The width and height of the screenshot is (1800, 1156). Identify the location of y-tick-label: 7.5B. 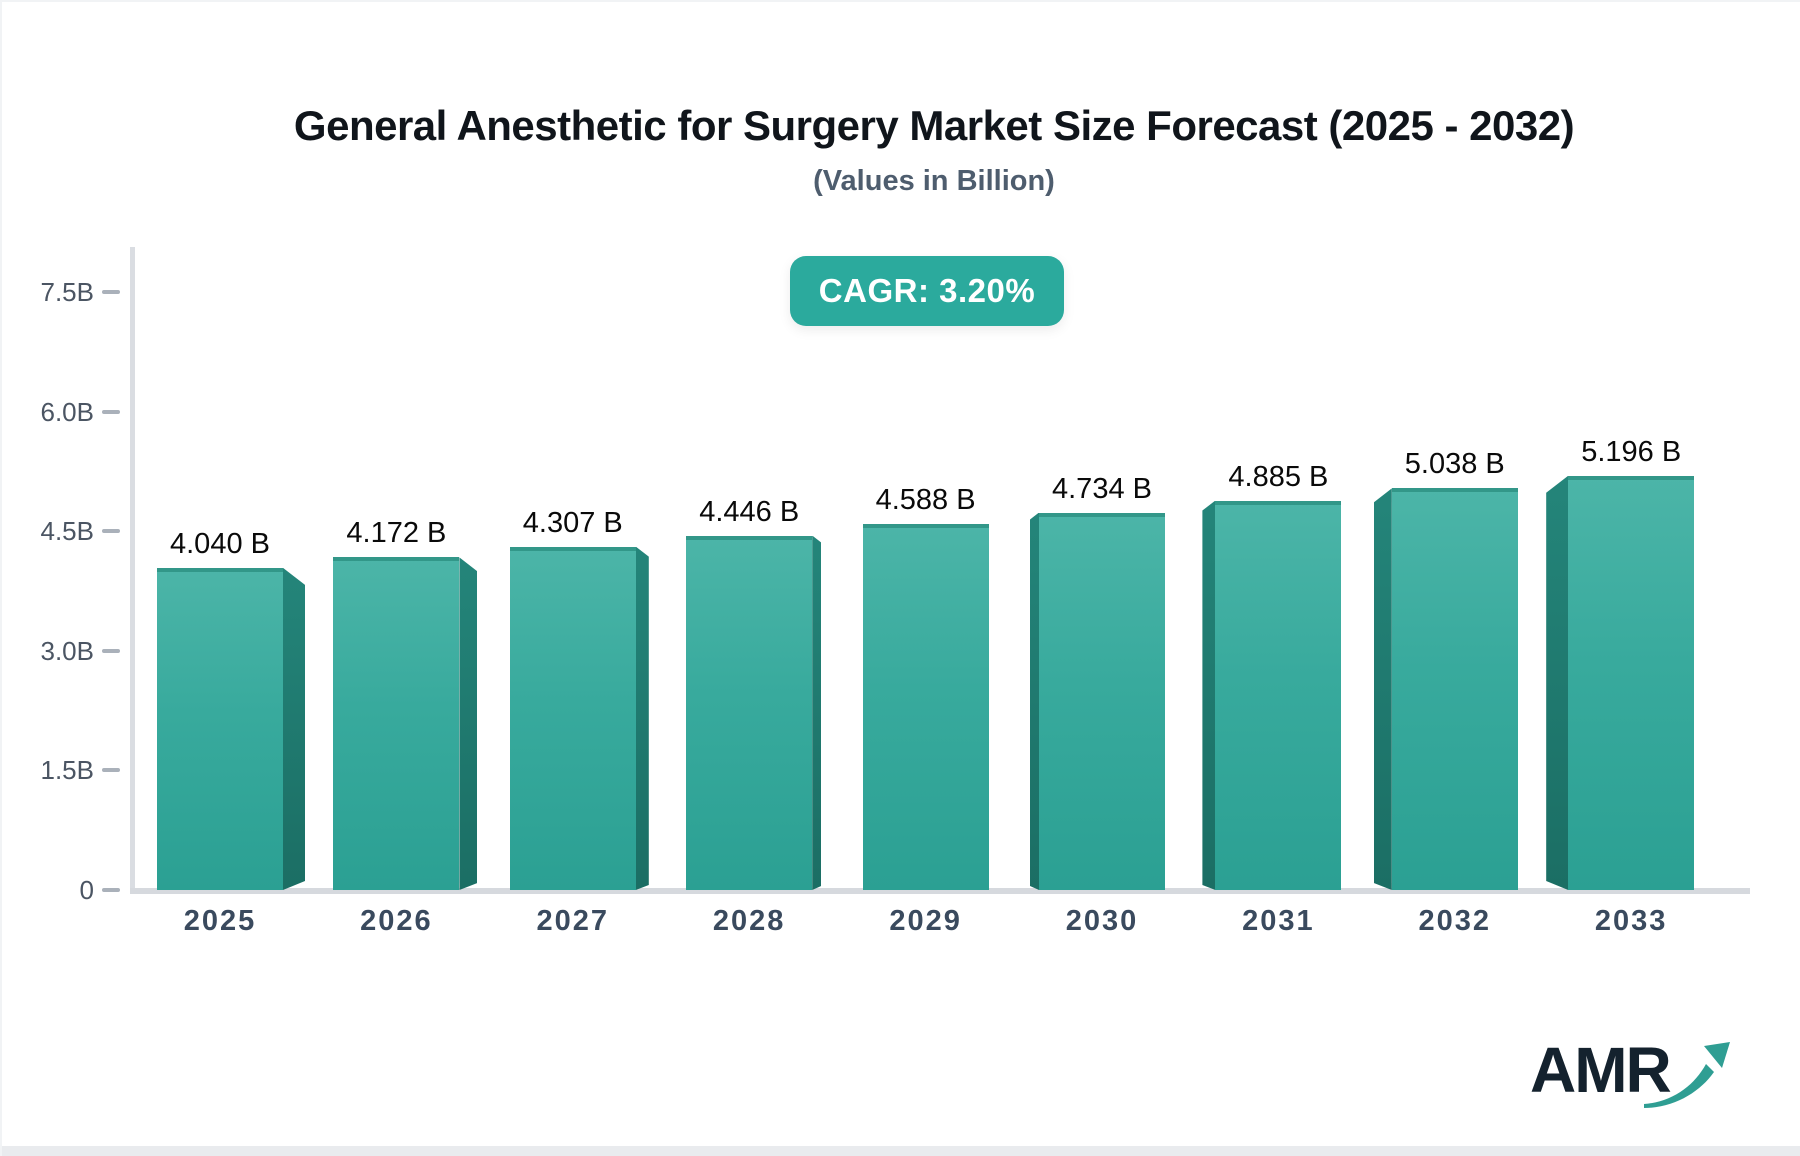
(67, 292).